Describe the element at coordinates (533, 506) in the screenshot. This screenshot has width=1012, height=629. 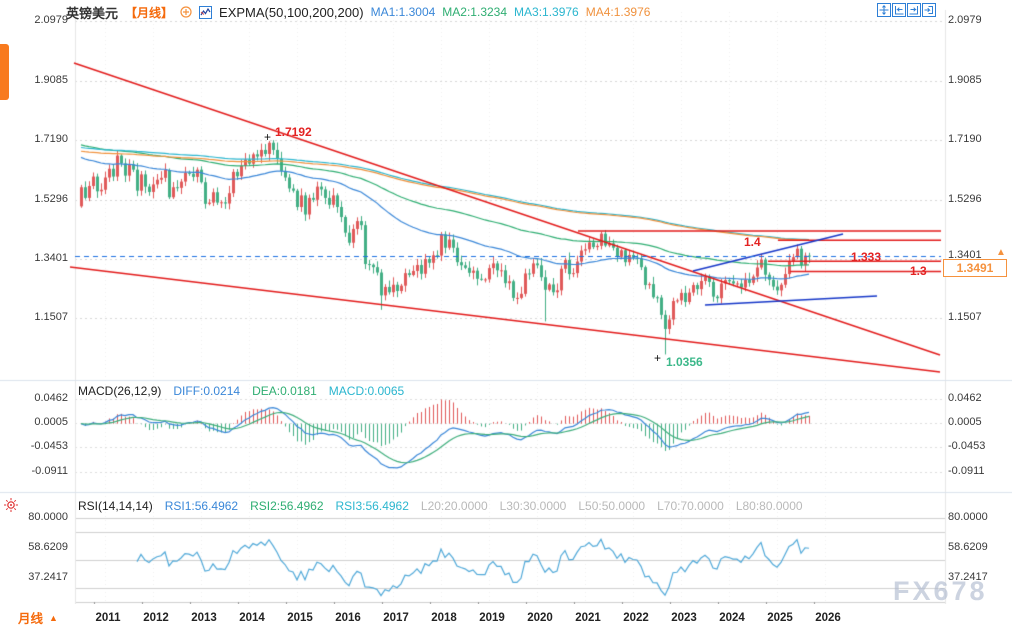
I see `rsi-l30-label: L30:30.0000` at that location.